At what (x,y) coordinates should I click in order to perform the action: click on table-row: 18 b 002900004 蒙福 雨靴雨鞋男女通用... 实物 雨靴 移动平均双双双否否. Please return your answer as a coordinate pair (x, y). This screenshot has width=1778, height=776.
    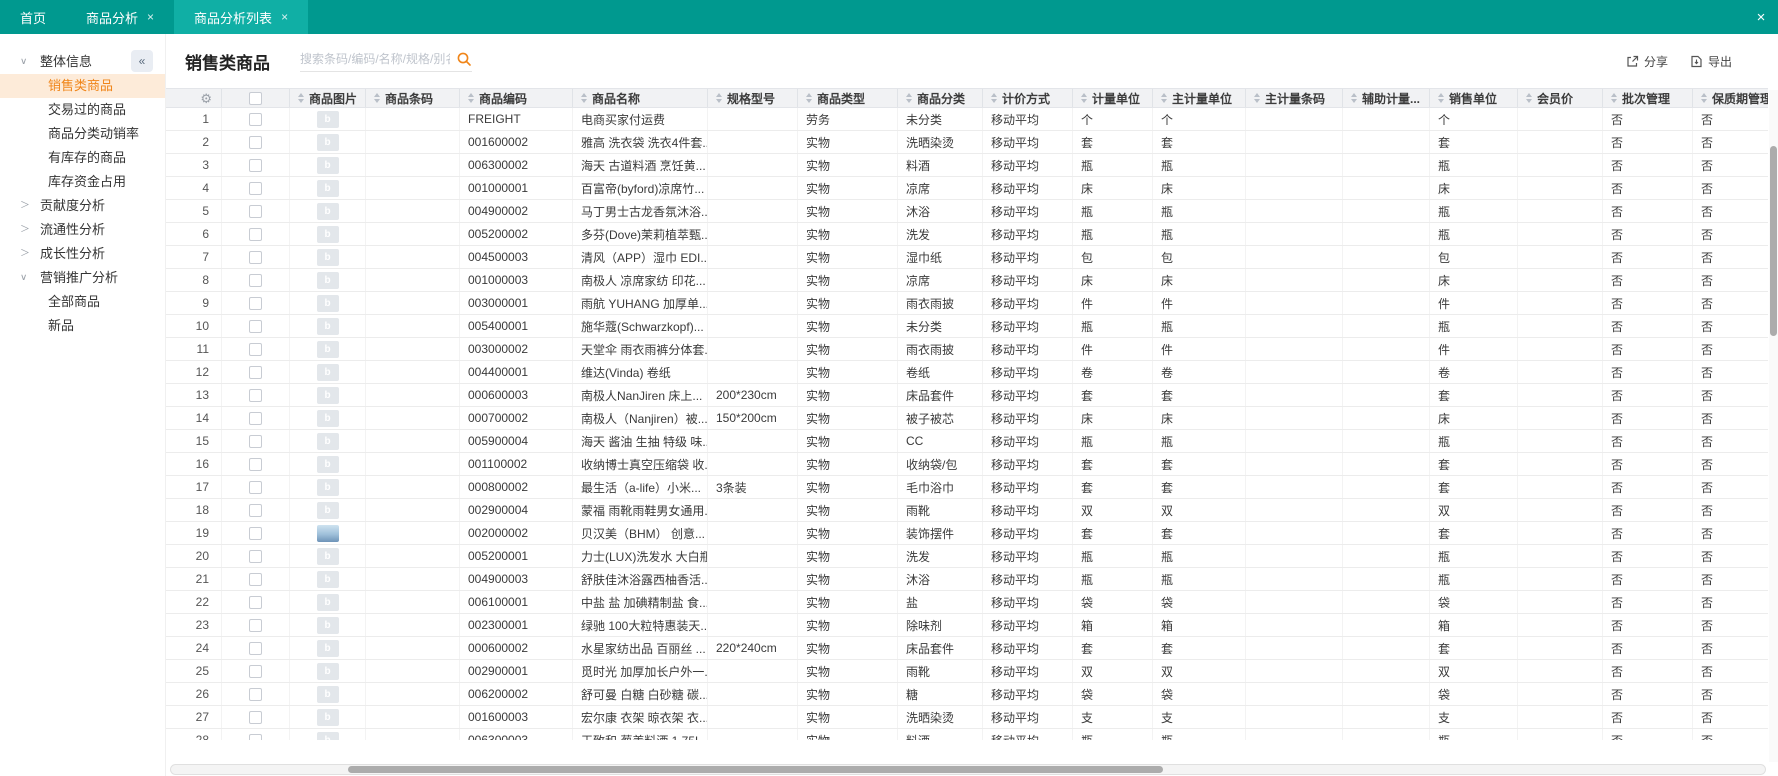
    Looking at the image, I should click on (967, 510).